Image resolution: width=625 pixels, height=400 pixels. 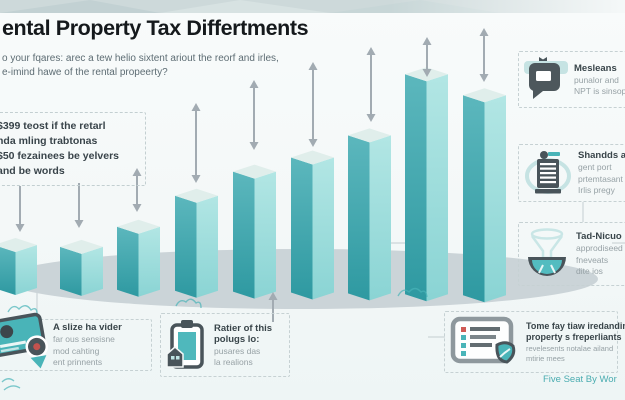 I want to click on card-title: Shandds at, so click(x=601, y=156).